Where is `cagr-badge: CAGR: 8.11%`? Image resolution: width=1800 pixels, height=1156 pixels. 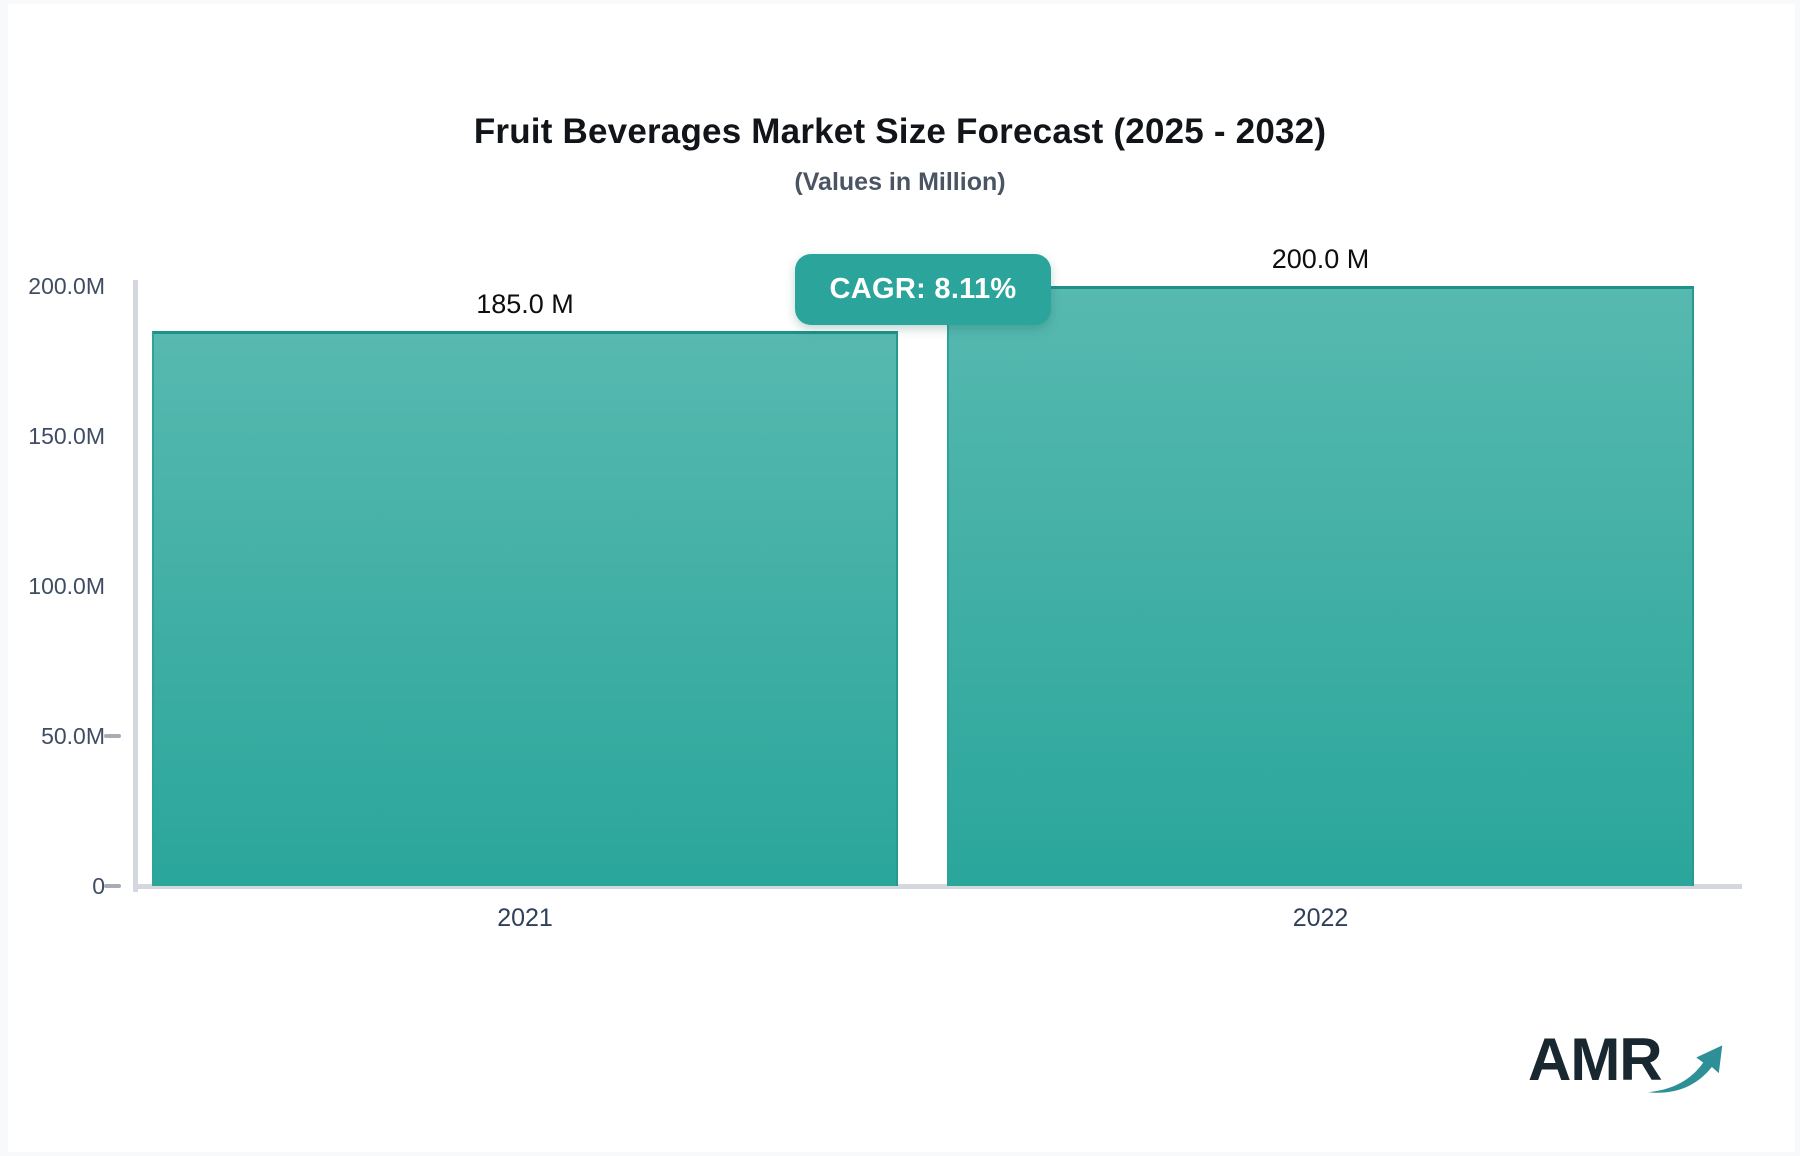 cagr-badge: CAGR: 8.11% is located at coordinates (923, 289).